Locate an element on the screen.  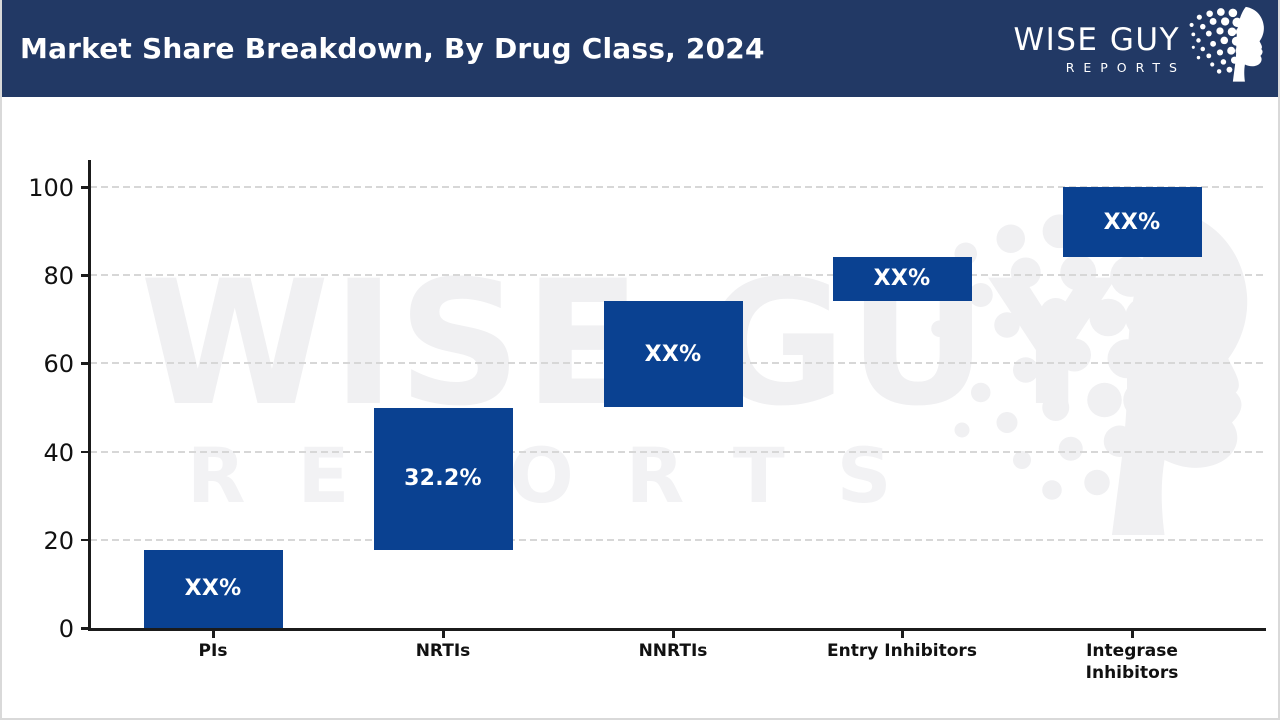
wiseguy-logo: WISE GUY REPORTS is located at coordinates (1142, 48).